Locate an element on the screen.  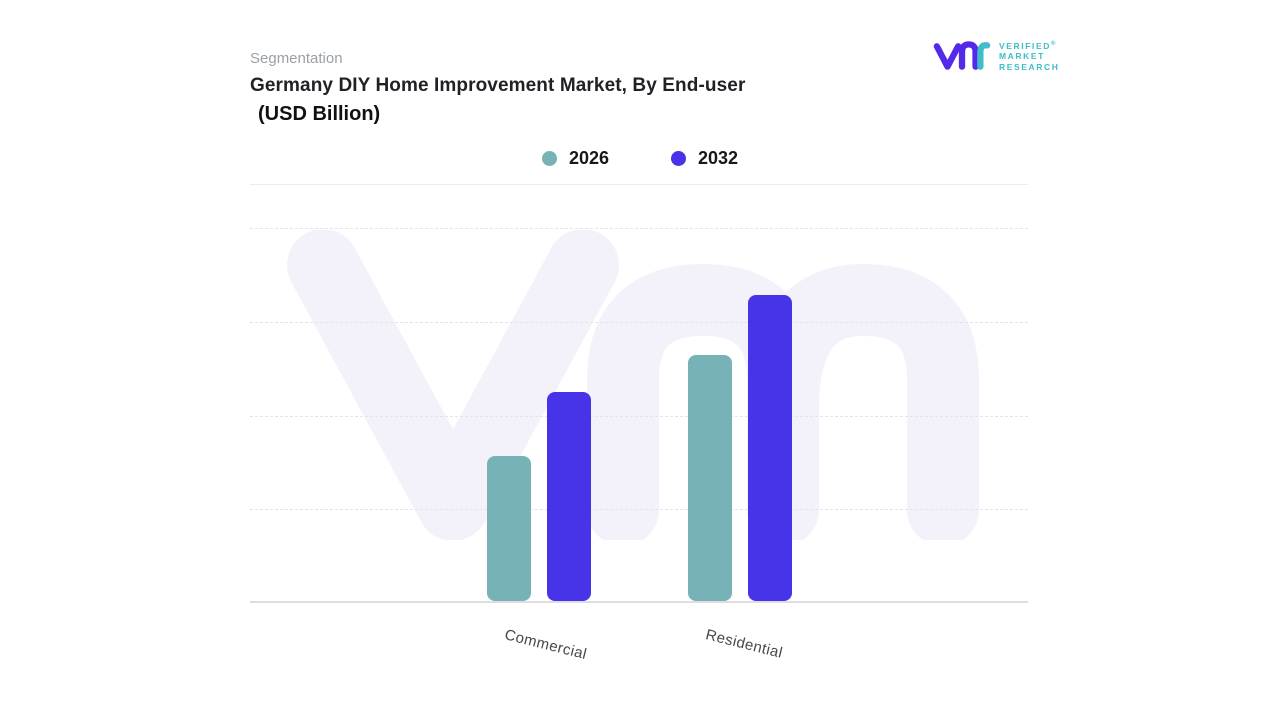
chart-legend: 2026 2032 is located at coordinates (640, 158).